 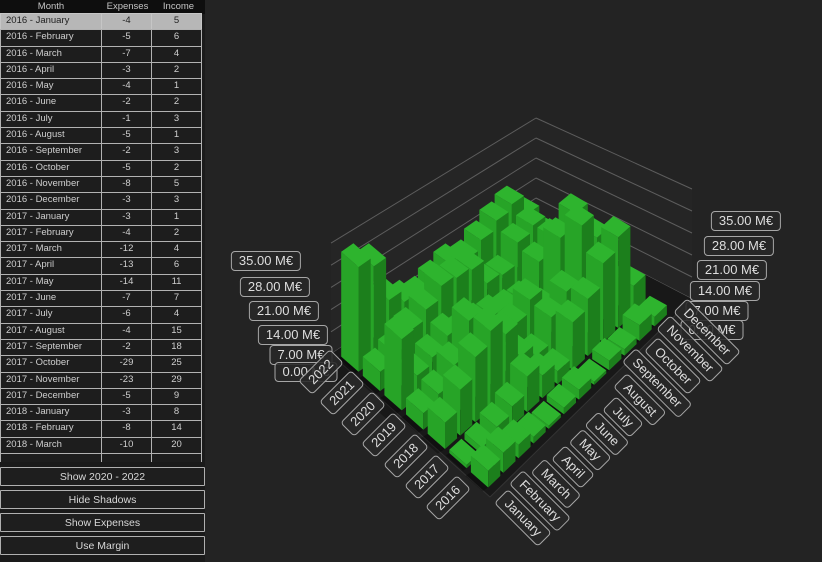 I want to click on bar-2022-November, so click(x=509, y=195).